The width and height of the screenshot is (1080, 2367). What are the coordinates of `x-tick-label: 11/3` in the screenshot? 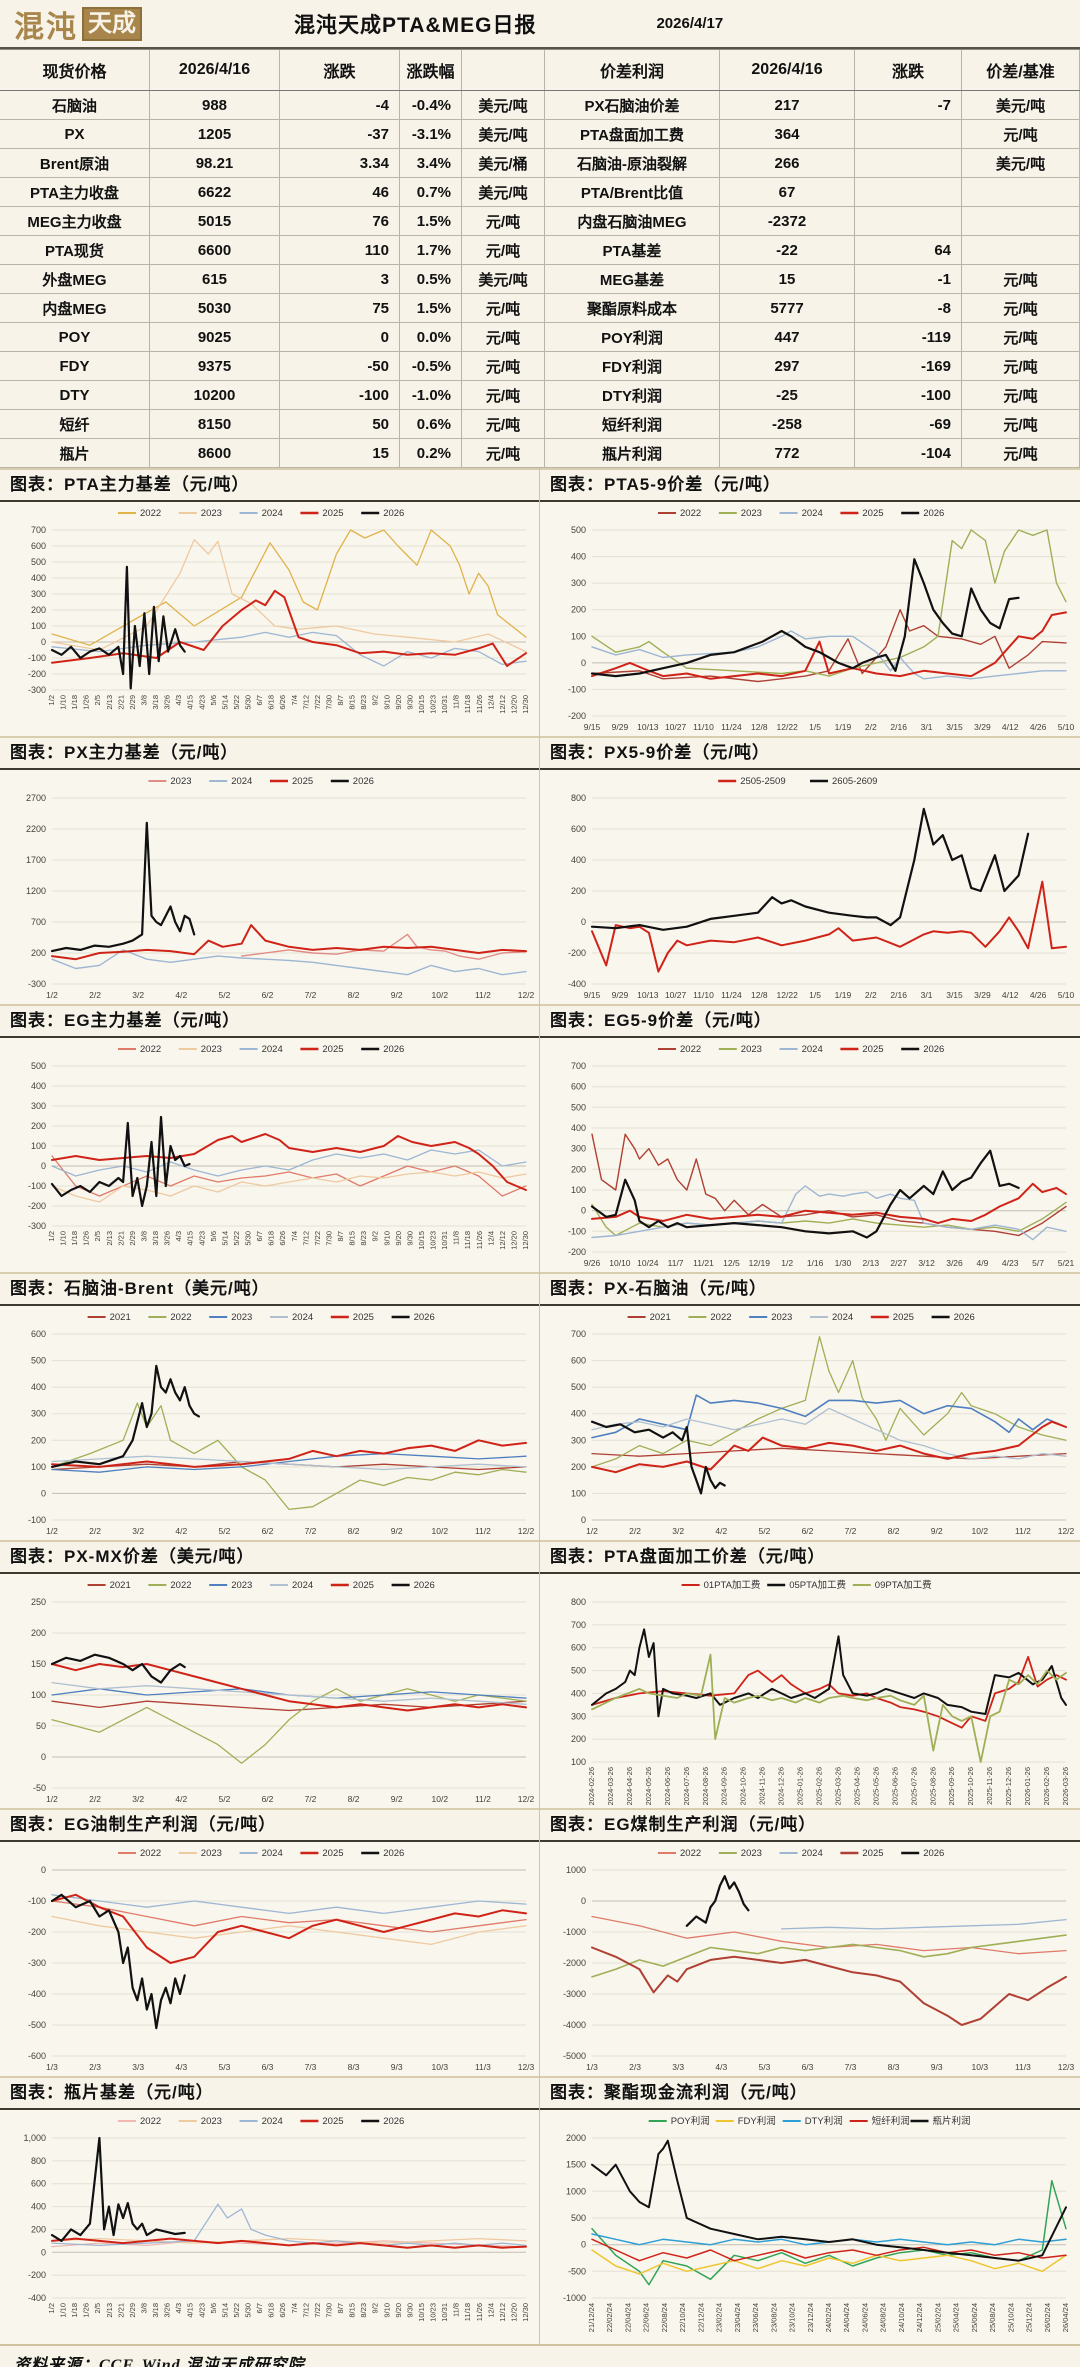 It's located at (1023, 2067).